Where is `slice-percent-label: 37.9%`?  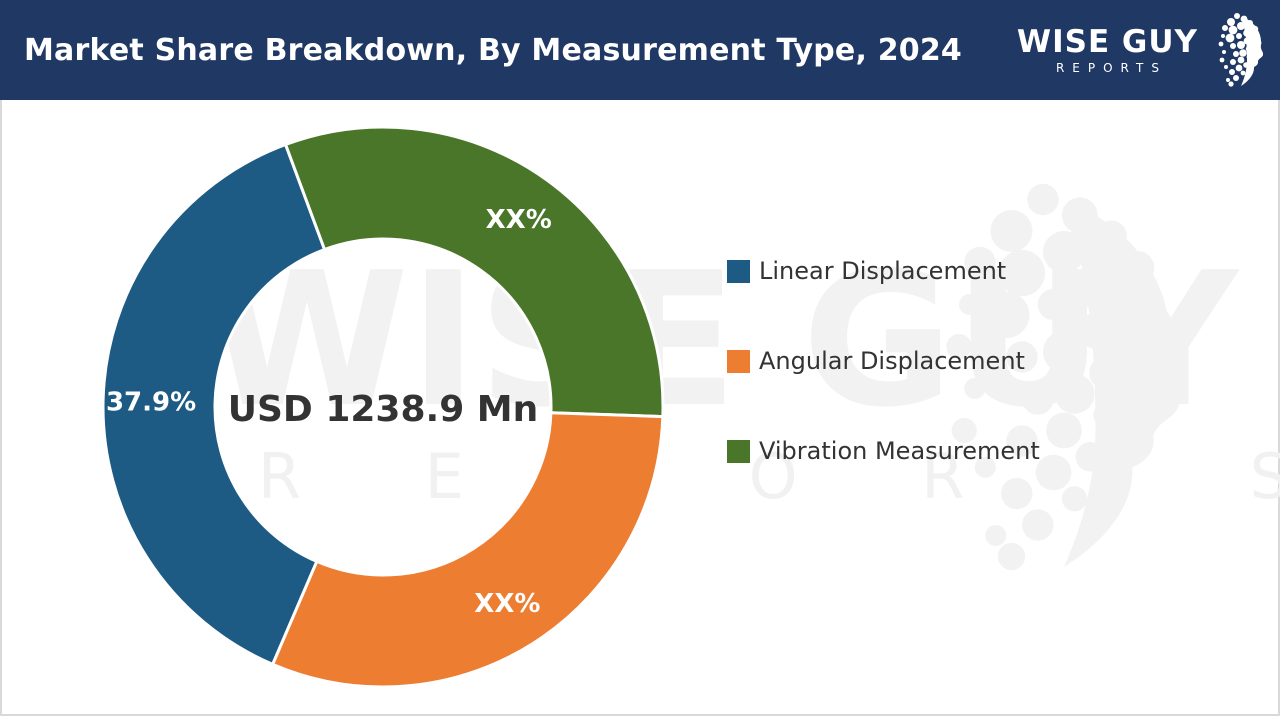 slice-percent-label: 37.9% is located at coordinates (151, 402).